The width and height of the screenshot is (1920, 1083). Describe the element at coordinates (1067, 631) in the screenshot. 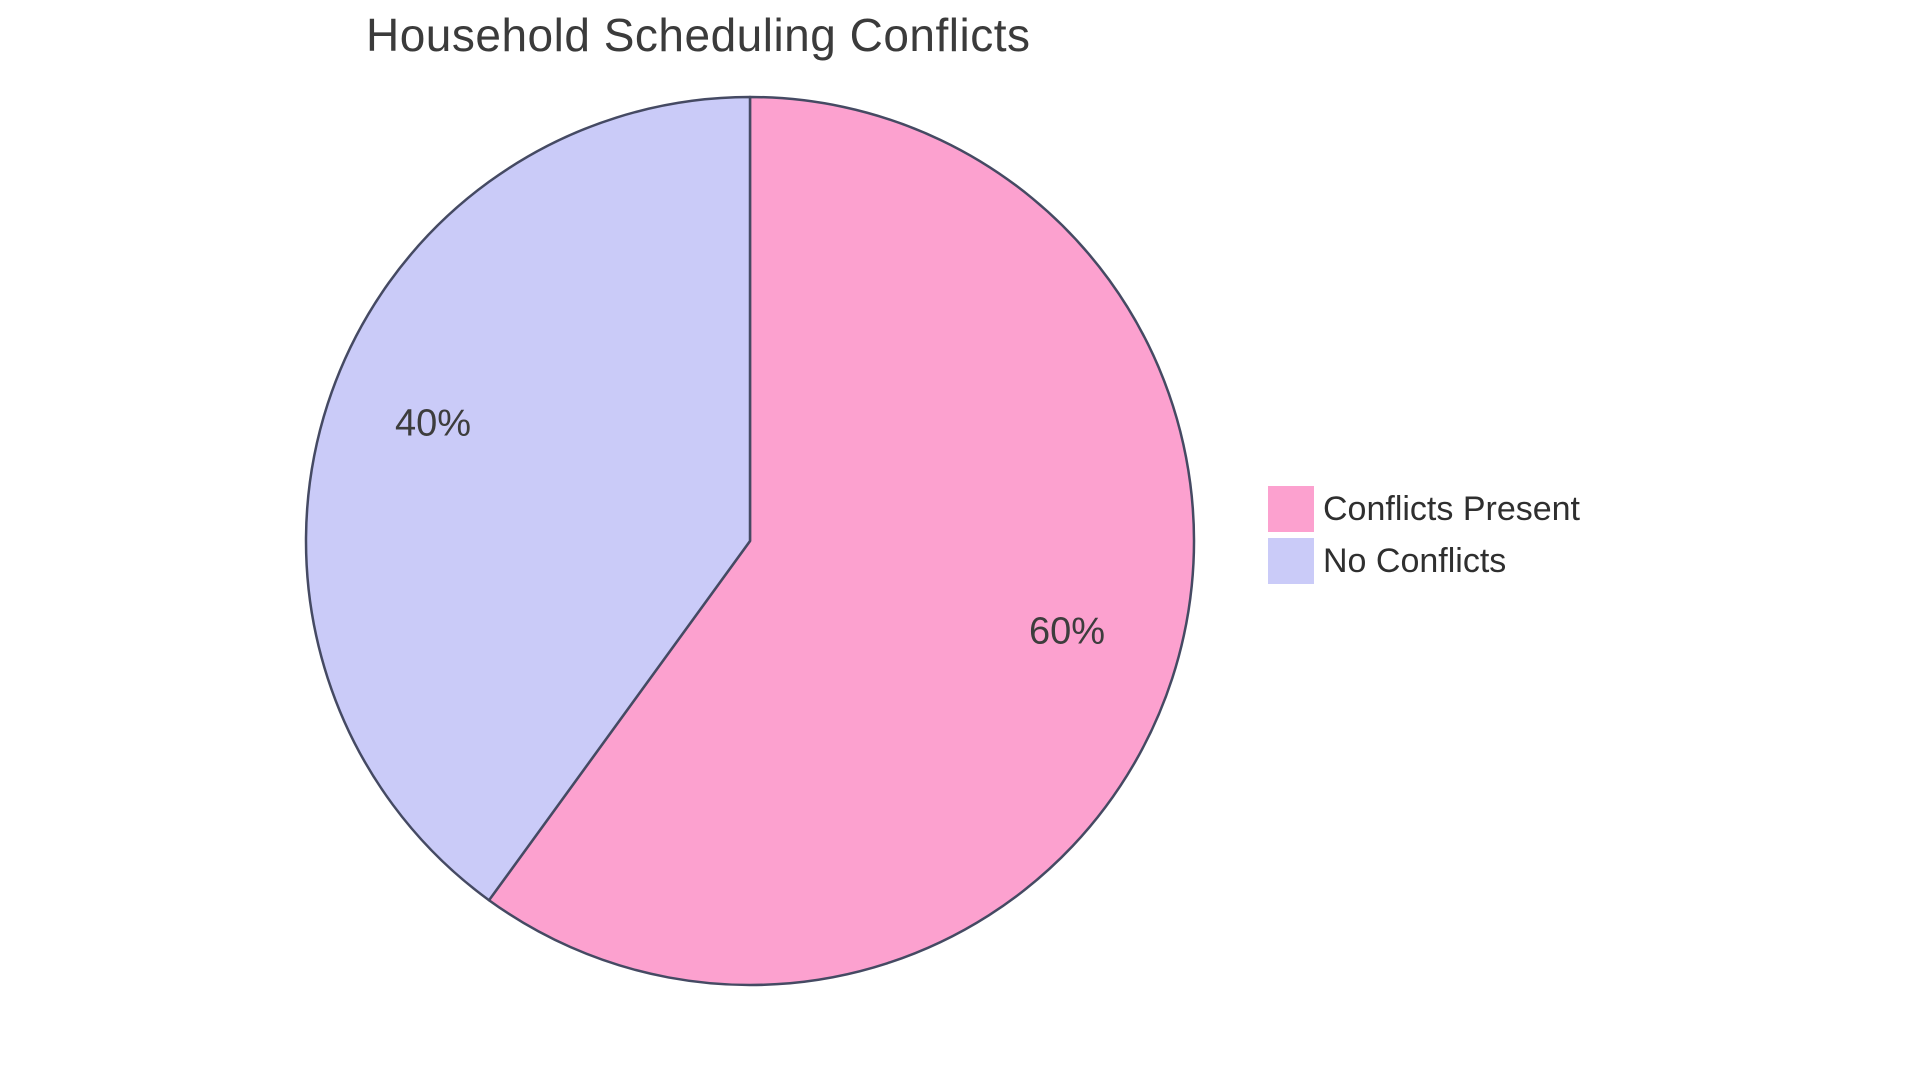

I see `slice-value-label-conflicts-present: 60%` at that location.